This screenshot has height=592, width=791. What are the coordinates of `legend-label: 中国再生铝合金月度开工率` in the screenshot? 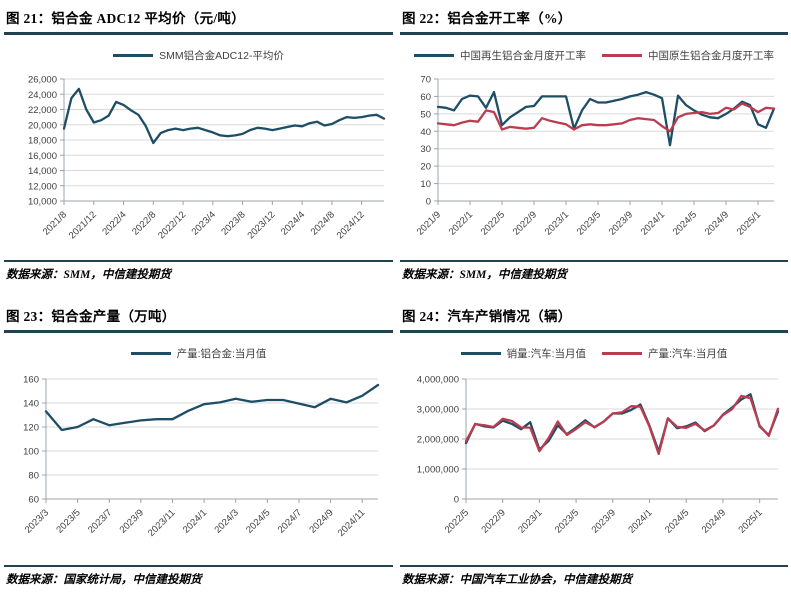 It's located at (523, 56).